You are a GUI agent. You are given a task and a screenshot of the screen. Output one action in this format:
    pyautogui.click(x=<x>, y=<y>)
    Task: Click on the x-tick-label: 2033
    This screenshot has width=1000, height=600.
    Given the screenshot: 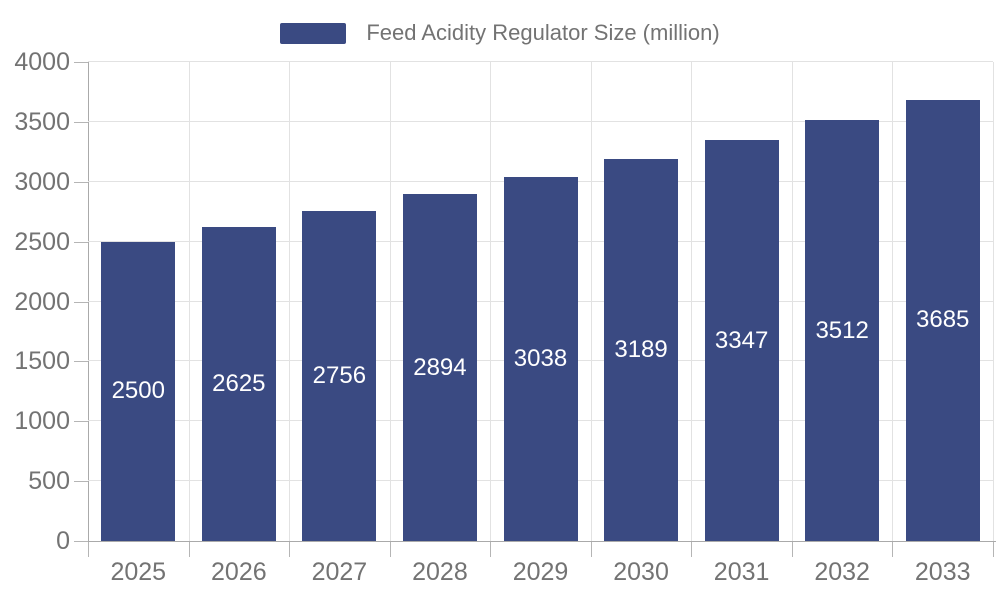 What is the action you would take?
    pyautogui.click(x=942, y=572)
    